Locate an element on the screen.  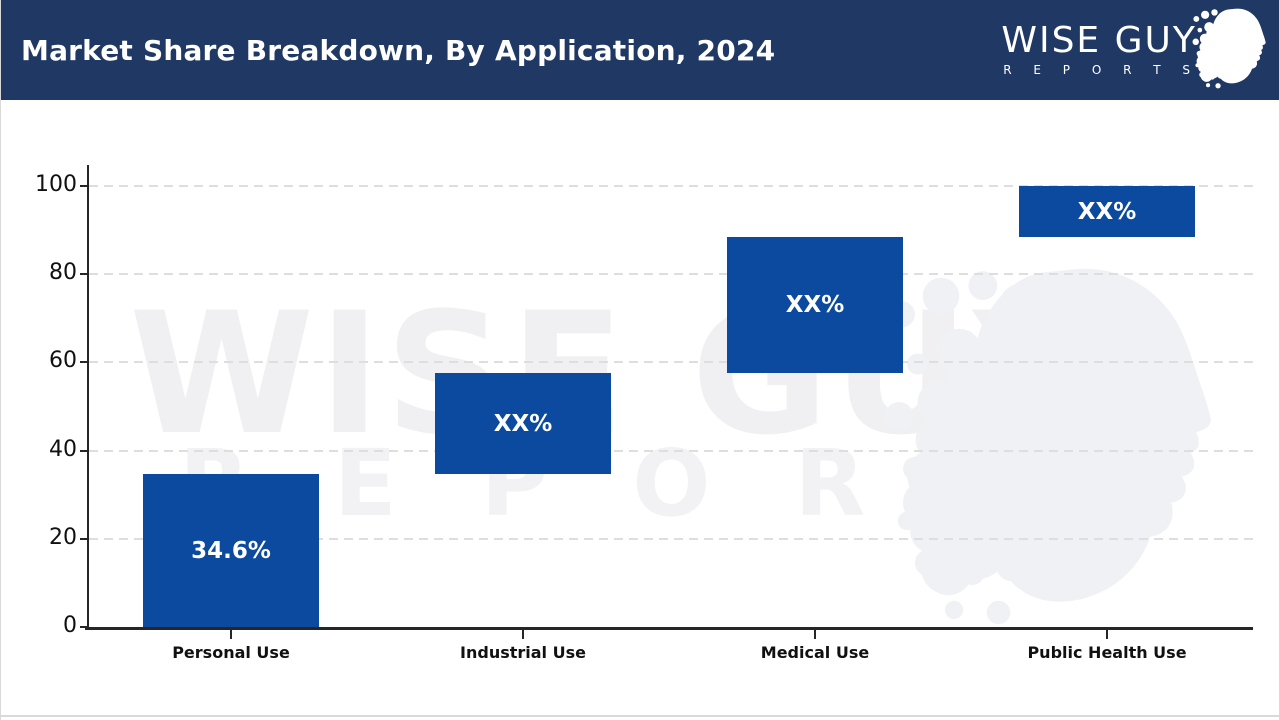
x-category-label: Industrial Use is located at coordinates (523, 652).